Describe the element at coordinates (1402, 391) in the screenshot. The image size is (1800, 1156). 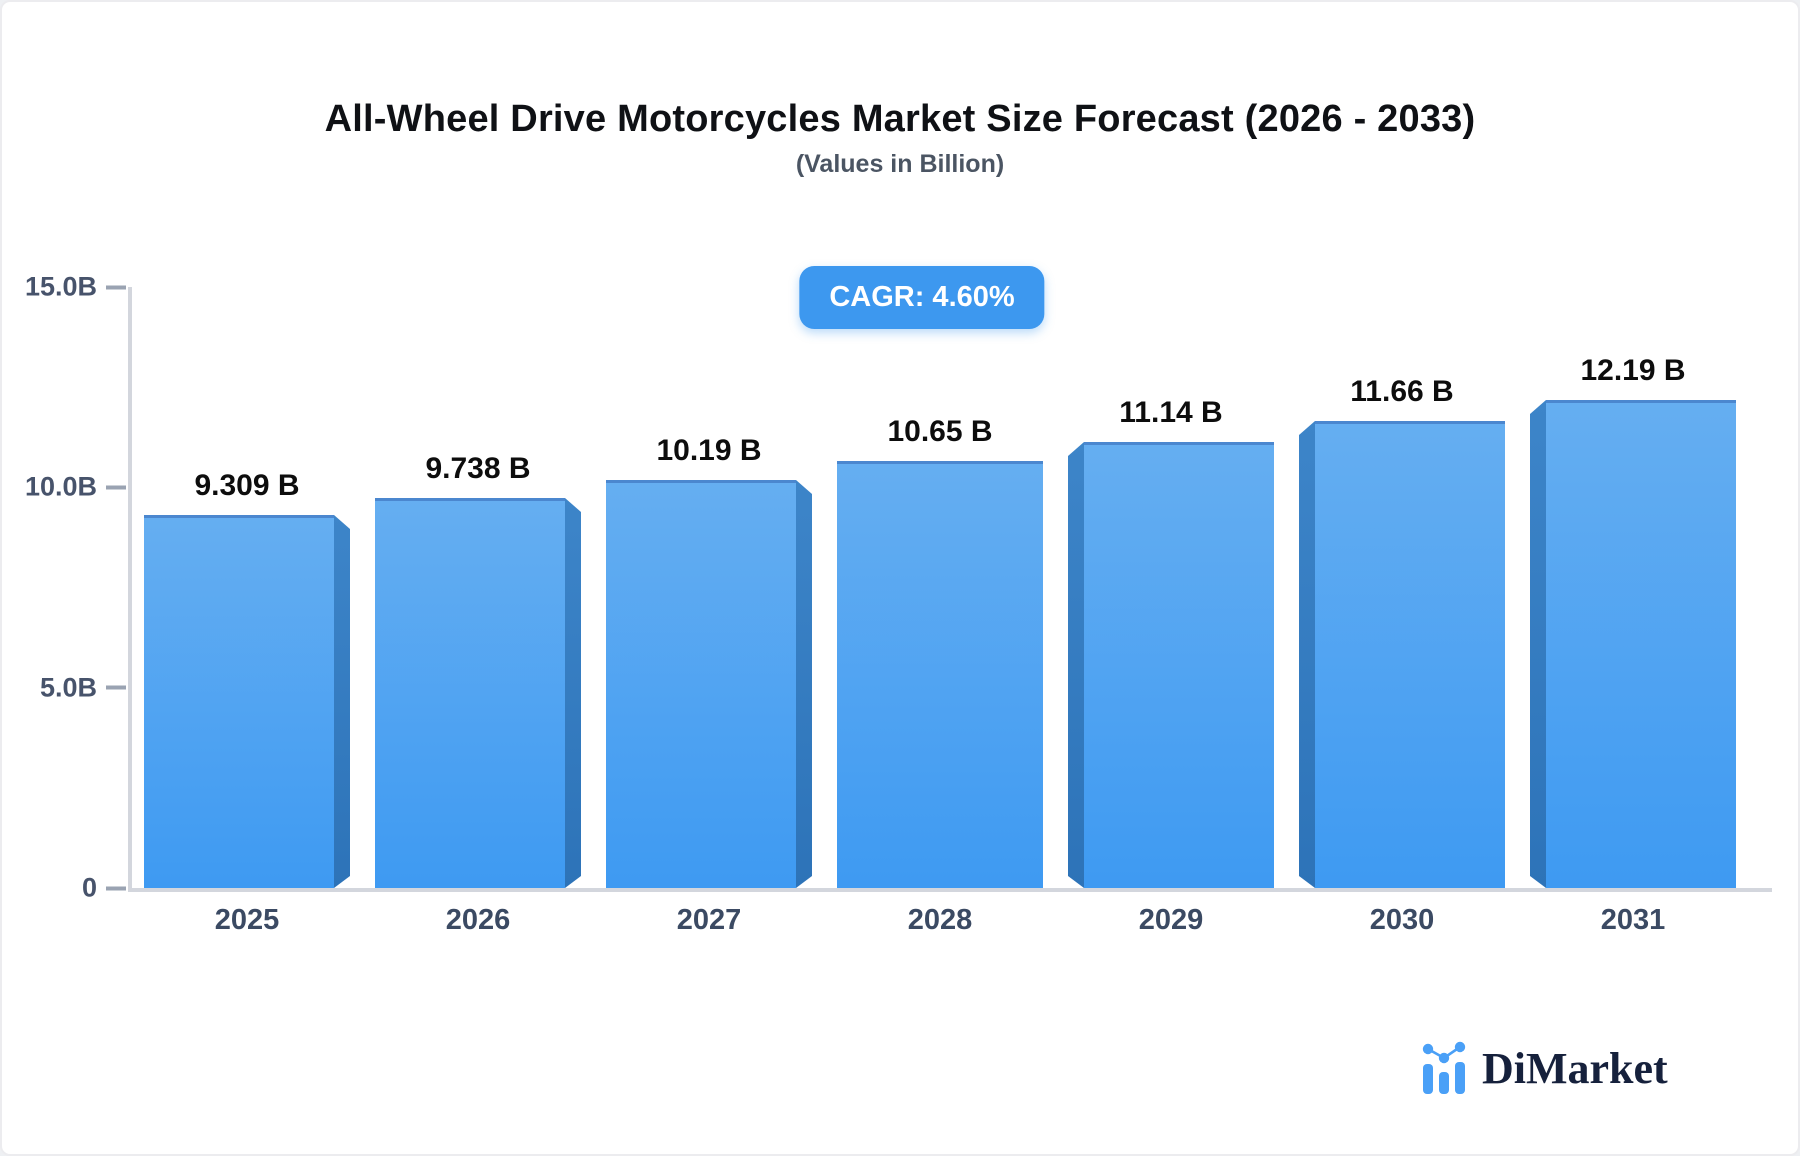
I see `bar-value-label: 11.66 B` at that location.